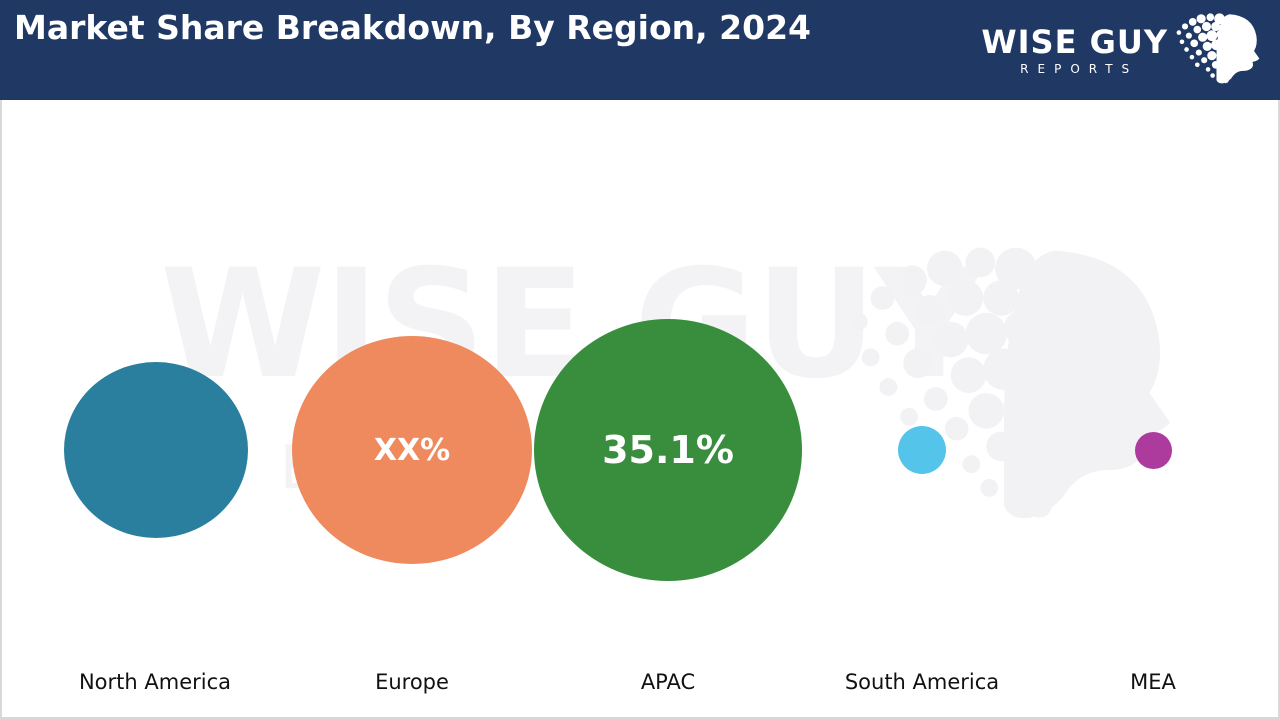 This screenshot has height=720, width=1280. Describe the element at coordinates (412, 27) in the screenshot. I see `page-title: Market Share Breakdown, By Region, 2024` at that location.